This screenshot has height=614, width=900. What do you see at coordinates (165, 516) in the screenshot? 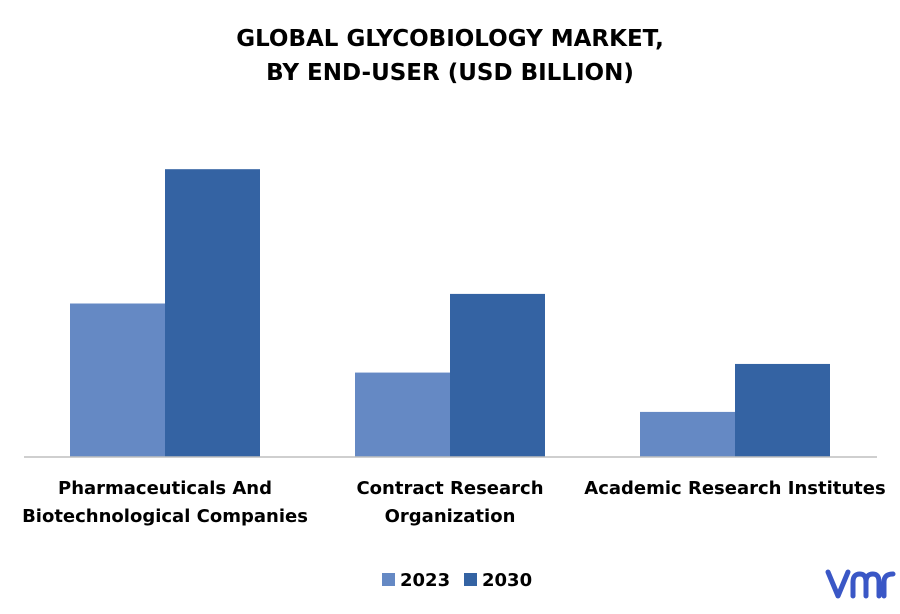
I see `category-label-0-line-1: Biotechnological Companies` at bounding box center [165, 516].